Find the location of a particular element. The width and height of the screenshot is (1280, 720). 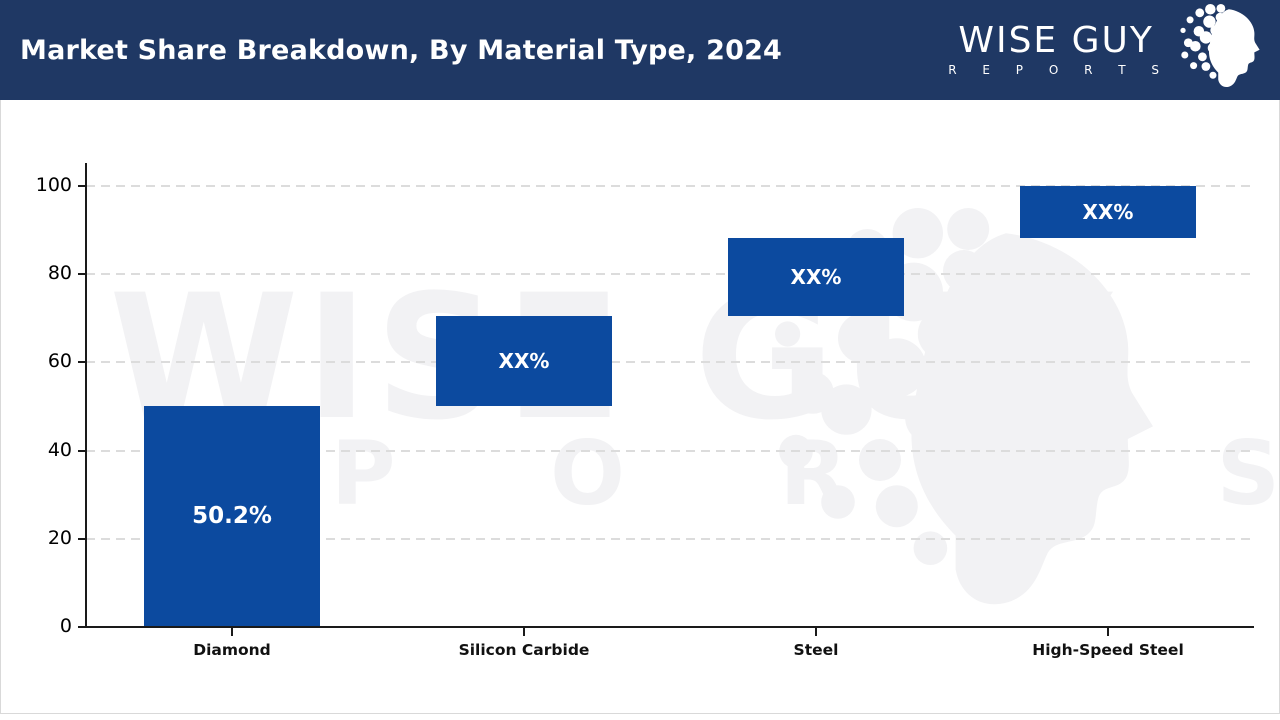

y-tick-label: 40 is located at coordinates (59, 449).